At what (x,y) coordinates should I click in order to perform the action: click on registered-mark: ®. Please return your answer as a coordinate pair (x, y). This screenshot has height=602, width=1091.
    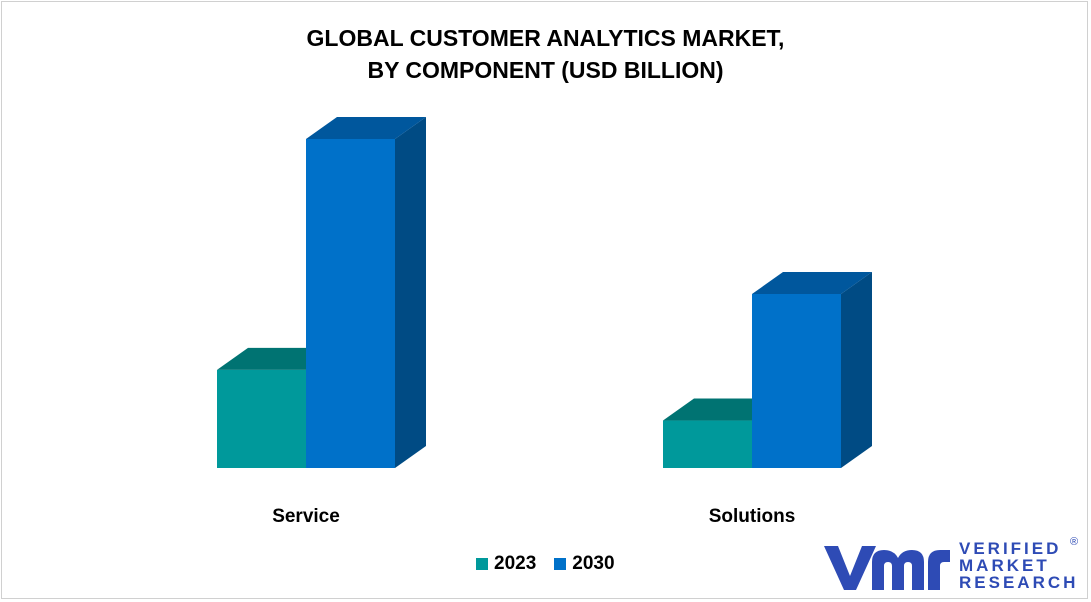
    Looking at the image, I should click on (1074, 542).